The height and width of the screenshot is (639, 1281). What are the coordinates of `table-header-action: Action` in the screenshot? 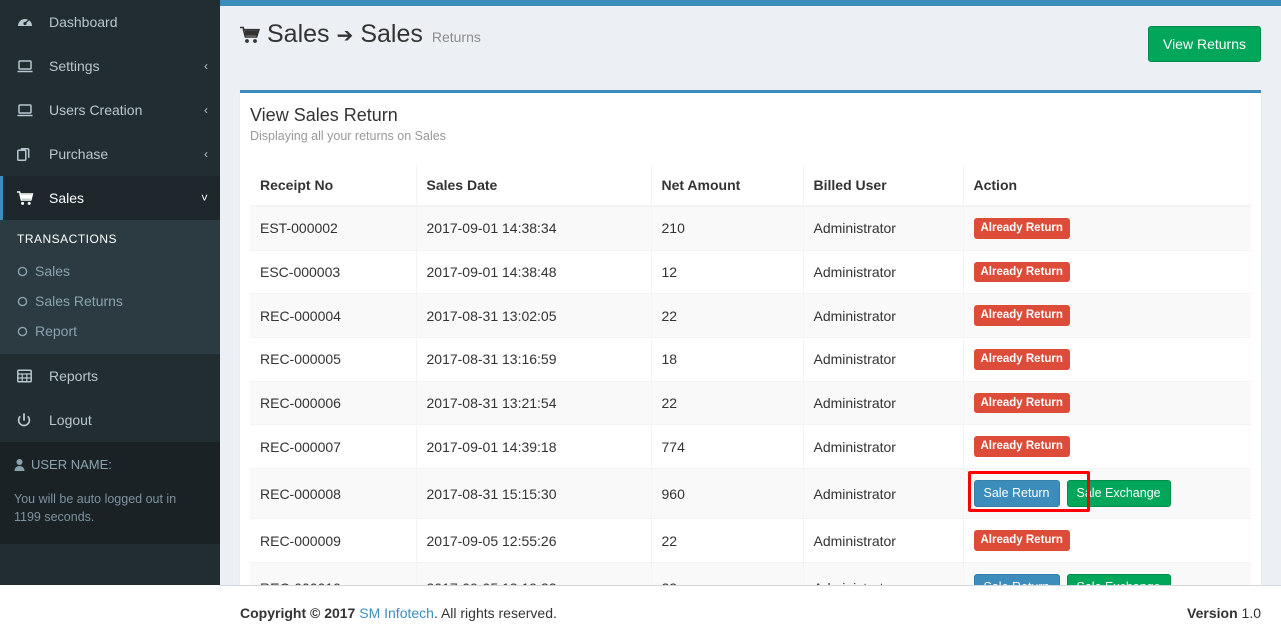 It's located at (1106, 186).